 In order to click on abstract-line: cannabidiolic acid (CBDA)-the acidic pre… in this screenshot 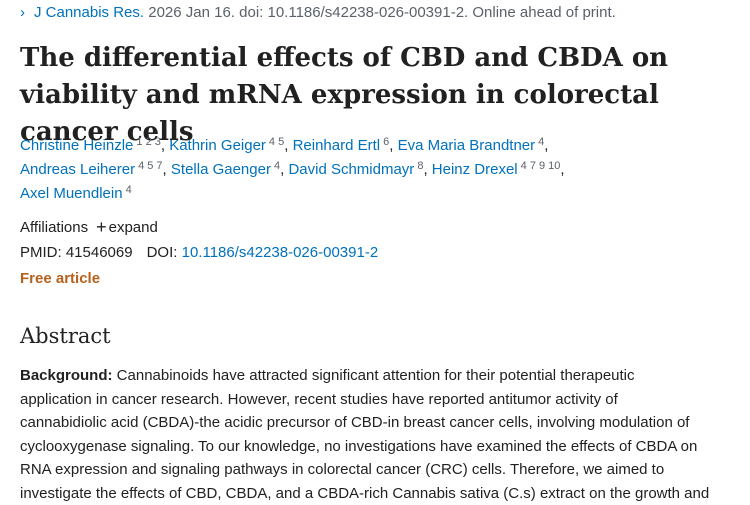, I will do `click(376, 423)`.